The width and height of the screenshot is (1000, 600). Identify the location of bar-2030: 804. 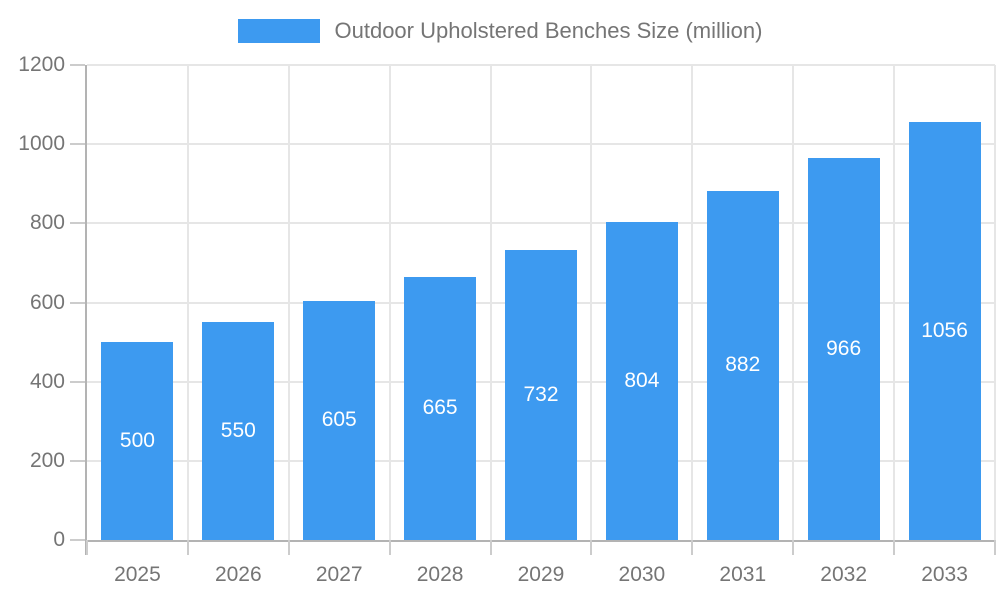
(641, 380).